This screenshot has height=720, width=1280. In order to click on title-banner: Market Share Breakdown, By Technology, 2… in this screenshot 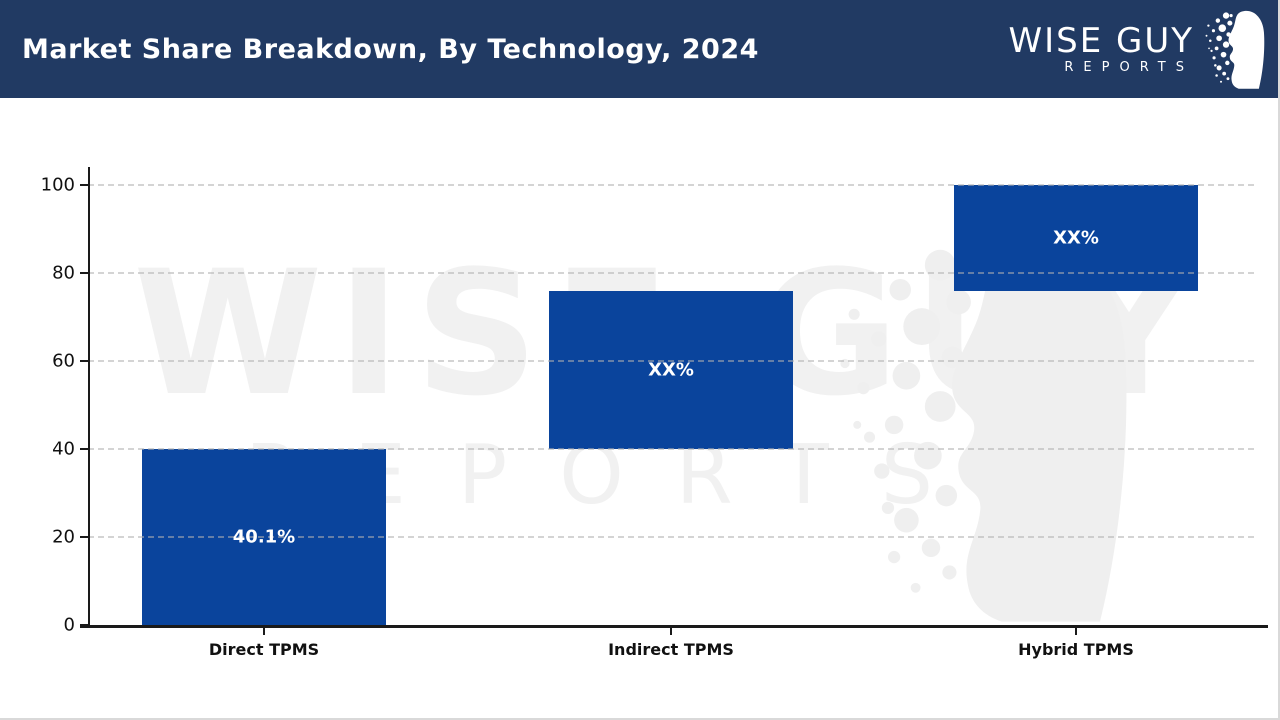, I will do `click(640, 49)`.